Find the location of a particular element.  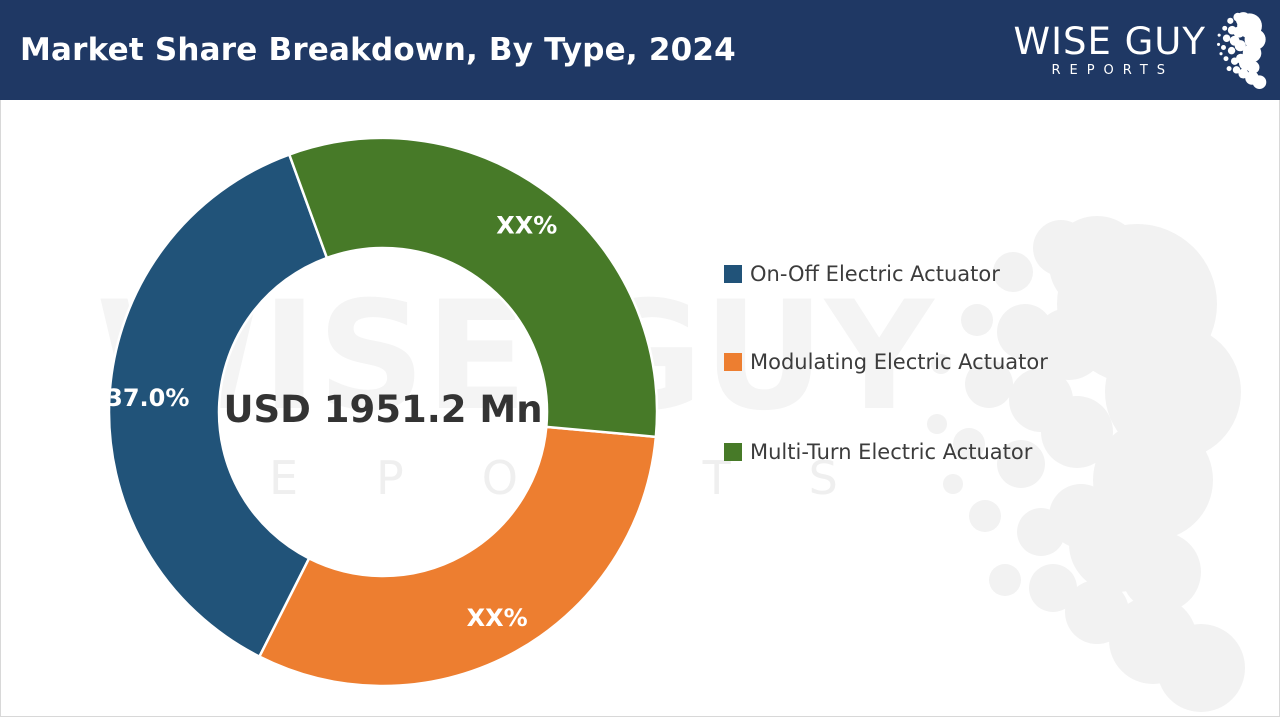

legend-item-multi-turn: Multi-Turn Electric Actuator is located at coordinates (878, 452).